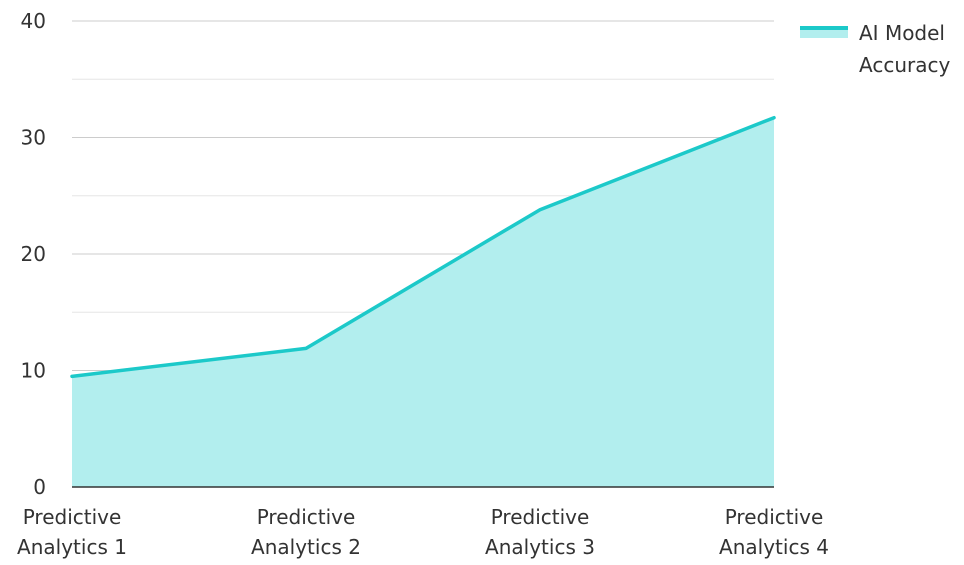 This screenshot has height=565, width=964. What do you see at coordinates (33, 21) in the screenshot?
I see `y-tick-label: 40` at bounding box center [33, 21].